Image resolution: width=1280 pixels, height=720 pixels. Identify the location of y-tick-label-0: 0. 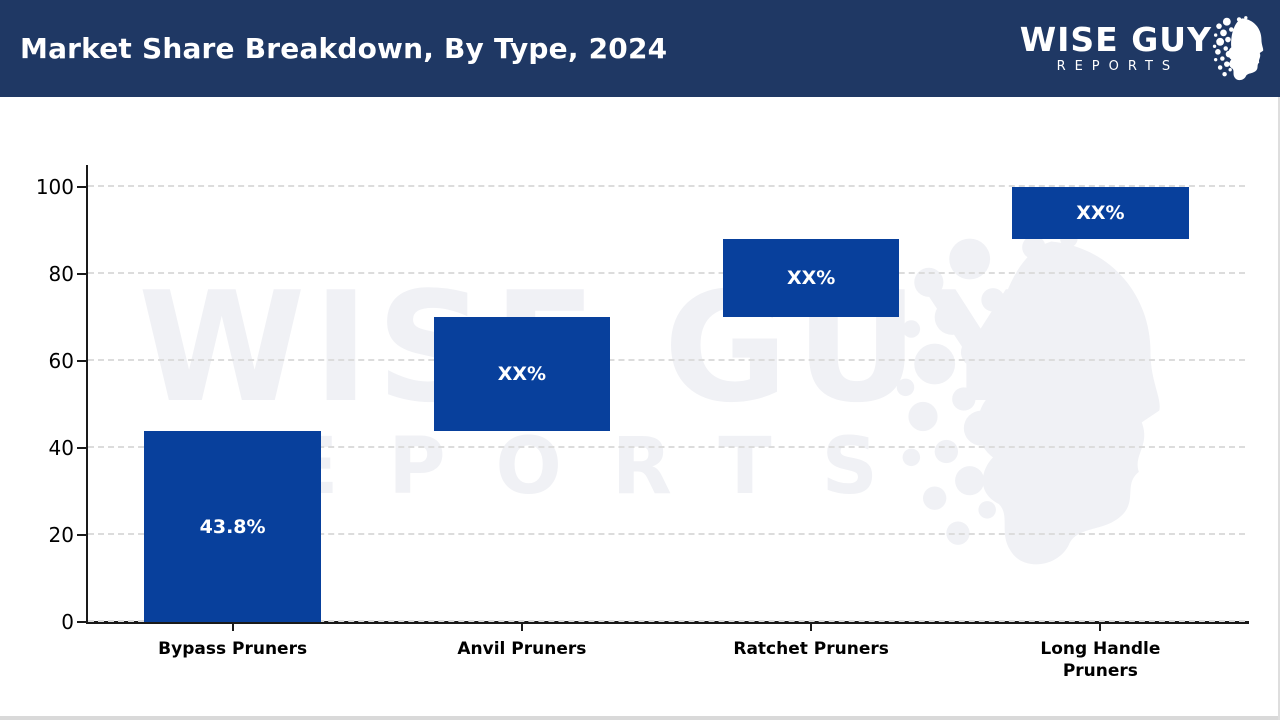
(67, 622).